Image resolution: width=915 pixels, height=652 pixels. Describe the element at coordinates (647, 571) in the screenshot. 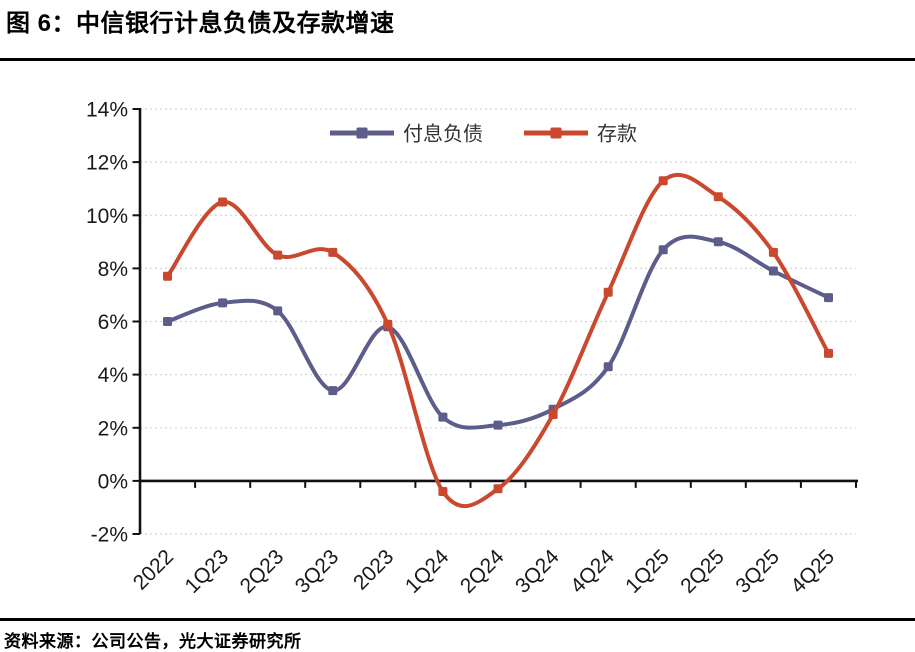

I see `x-tick-label: 1Q25` at that location.